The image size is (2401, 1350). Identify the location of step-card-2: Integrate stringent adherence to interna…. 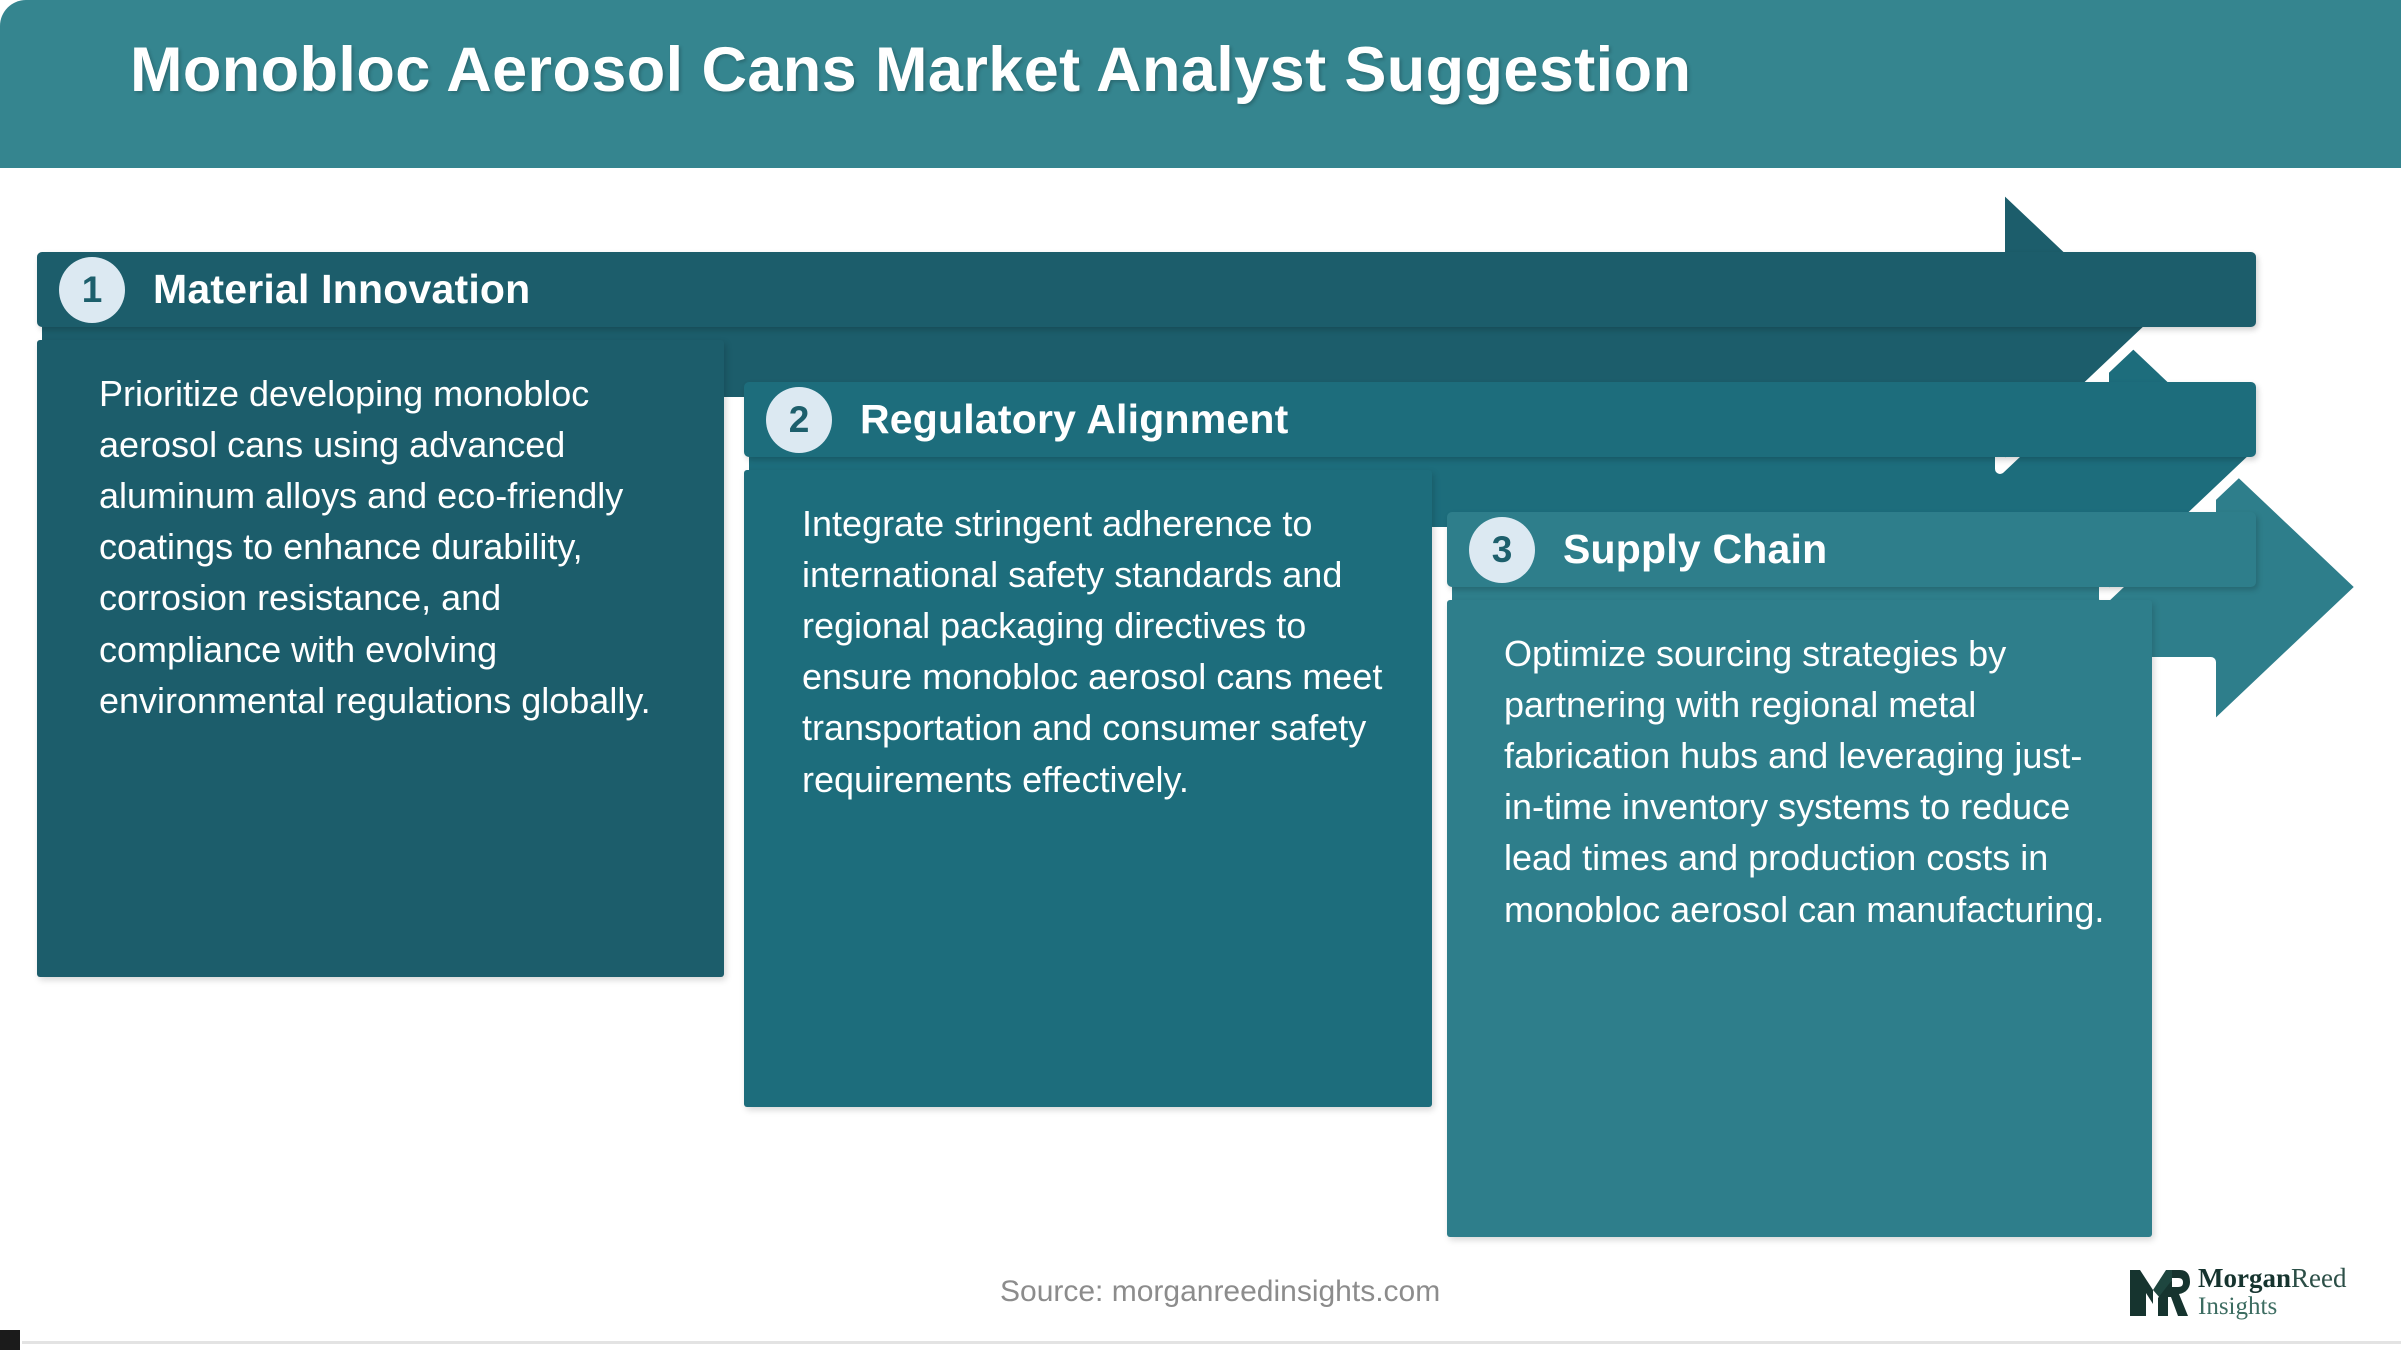
(1088, 788).